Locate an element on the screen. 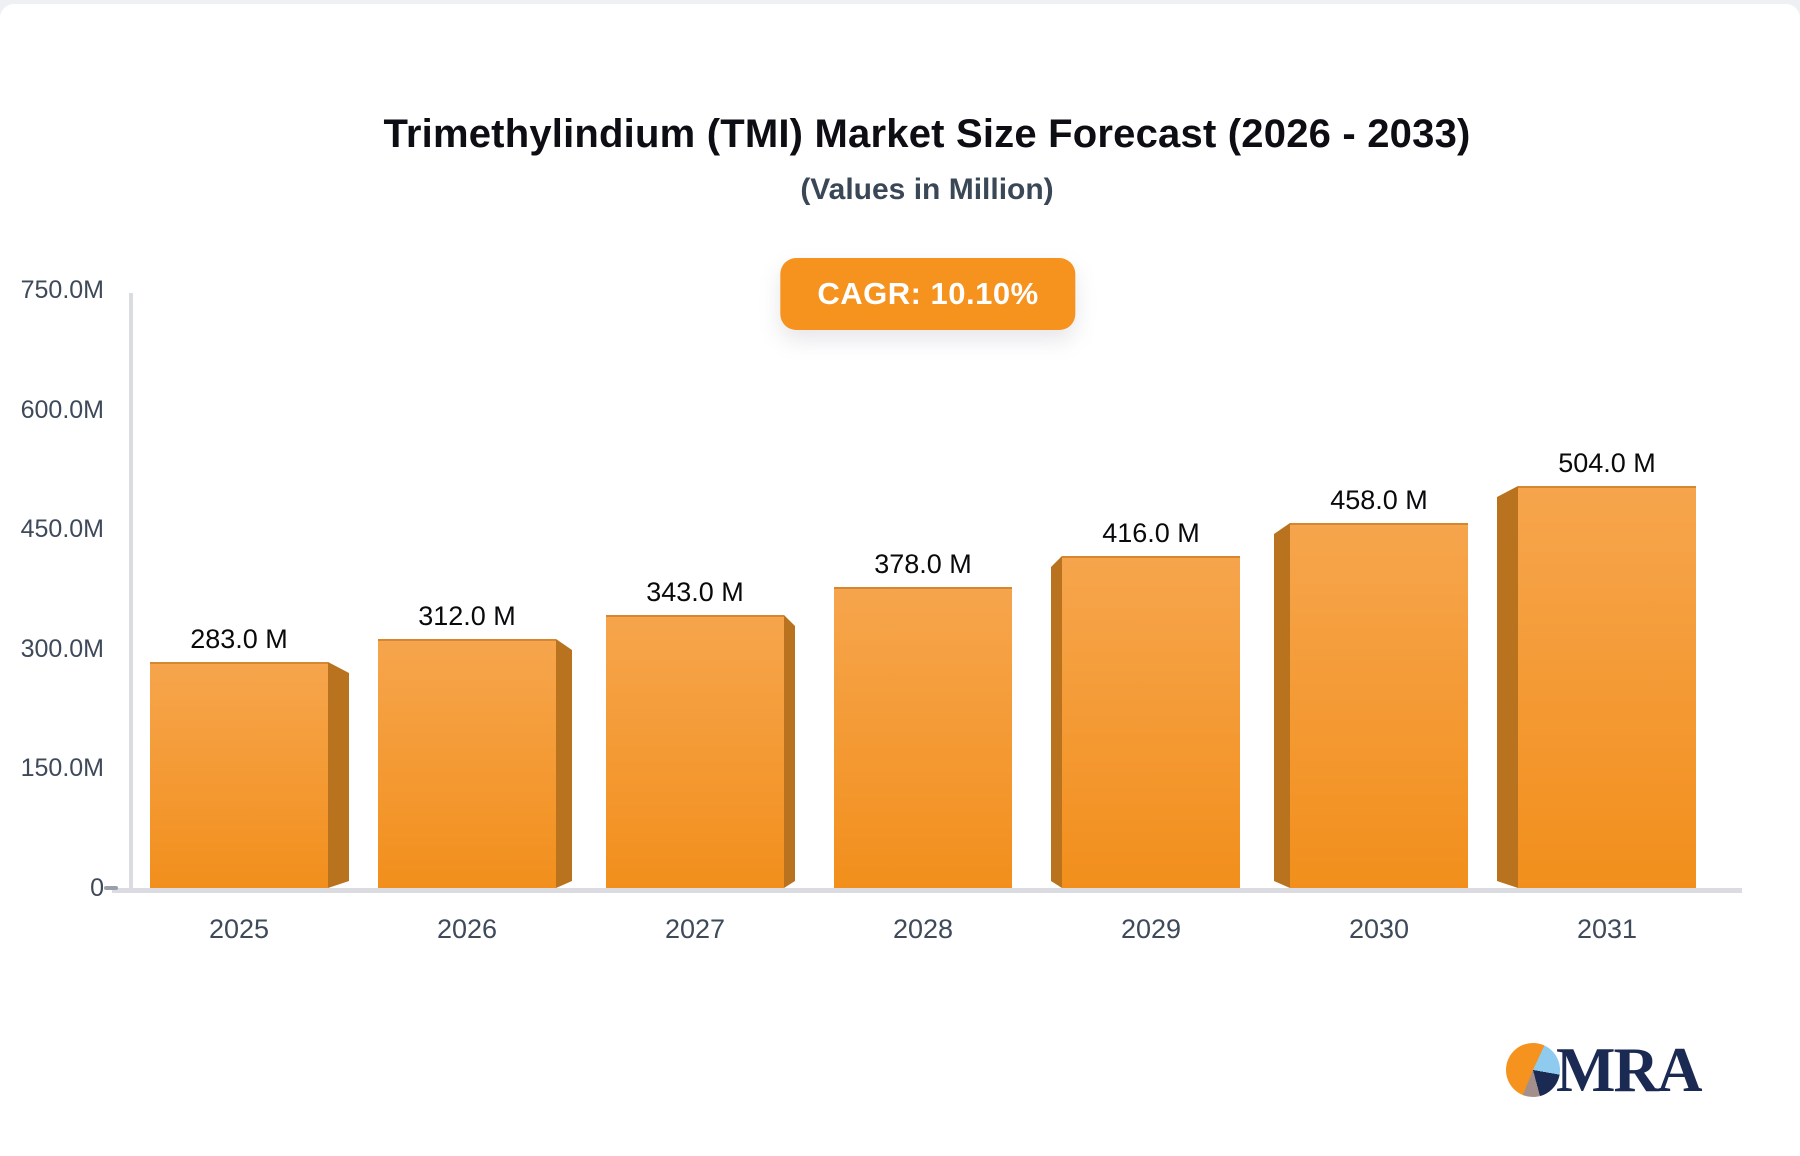 Image resolution: width=1800 pixels, height=1156 pixels. y-axis-label: 150.0M is located at coordinates (62, 768).